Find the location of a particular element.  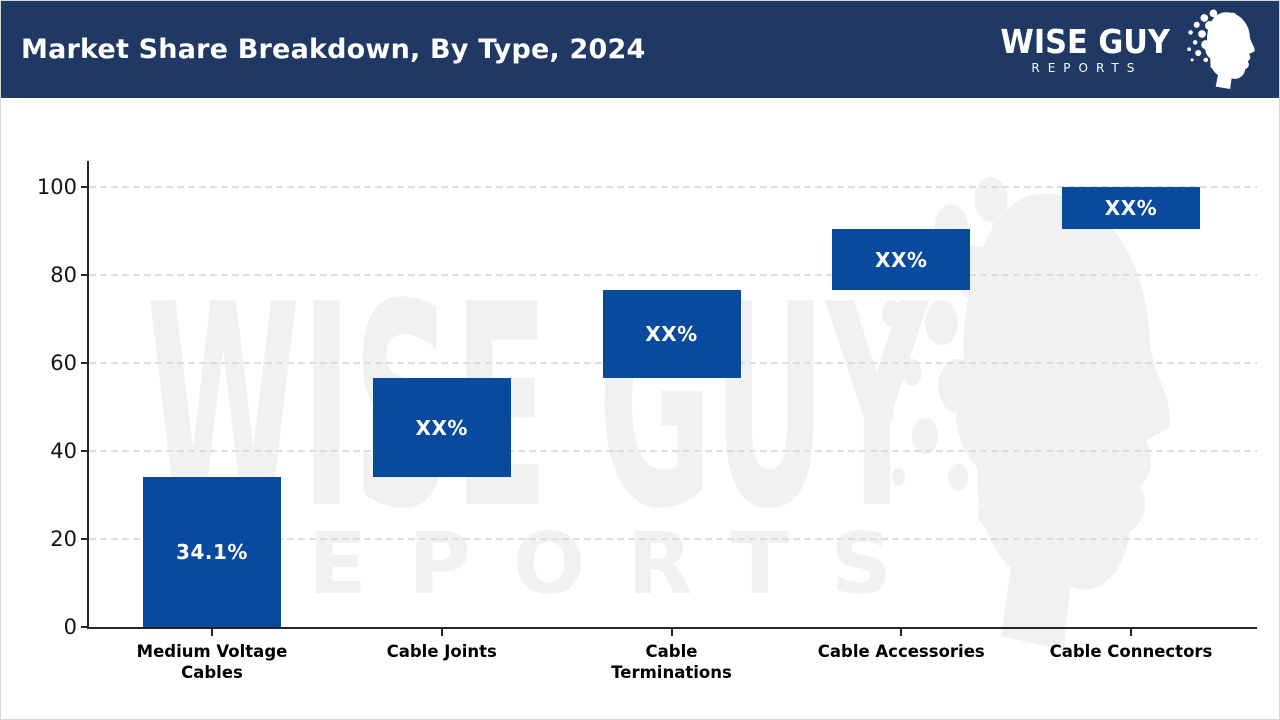

y-tick-label-80: 80 is located at coordinates (63, 275).